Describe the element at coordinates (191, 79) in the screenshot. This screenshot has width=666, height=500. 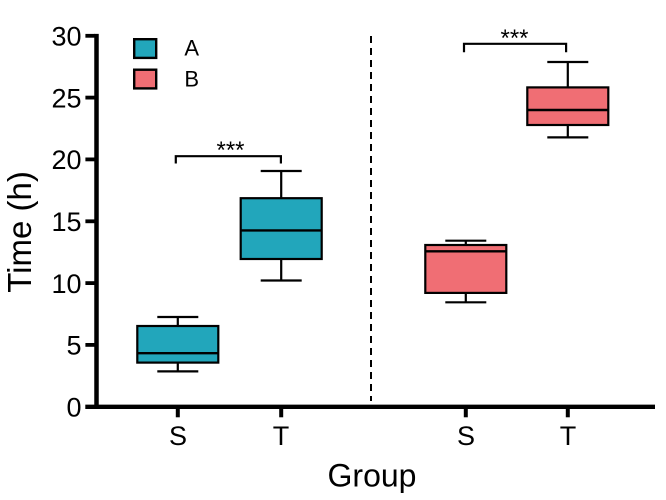
I see `svg-text: B` at that location.